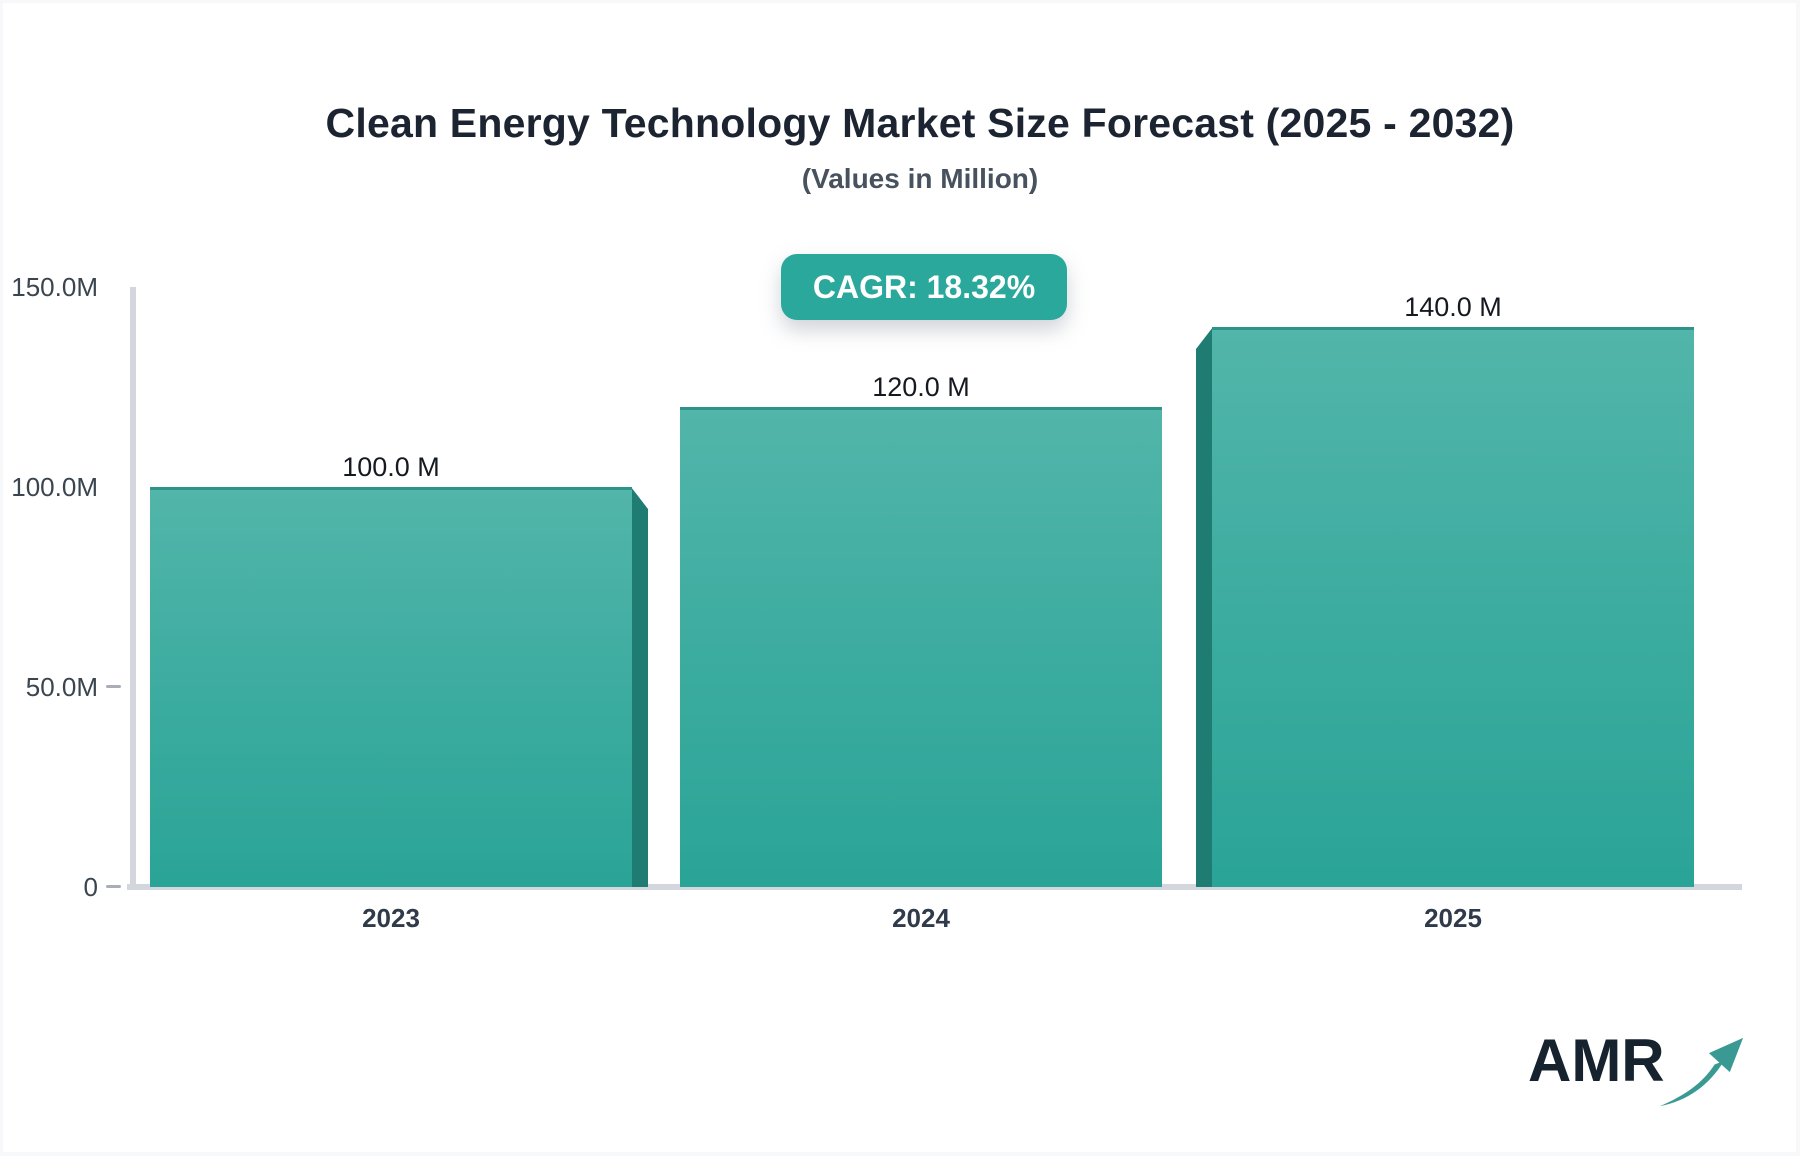 The height and width of the screenshot is (1156, 1800). What do you see at coordinates (924, 287) in the screenshot?
I see `cagr-badge: CAGR: 18.32%` at bounding box center [924, 287].